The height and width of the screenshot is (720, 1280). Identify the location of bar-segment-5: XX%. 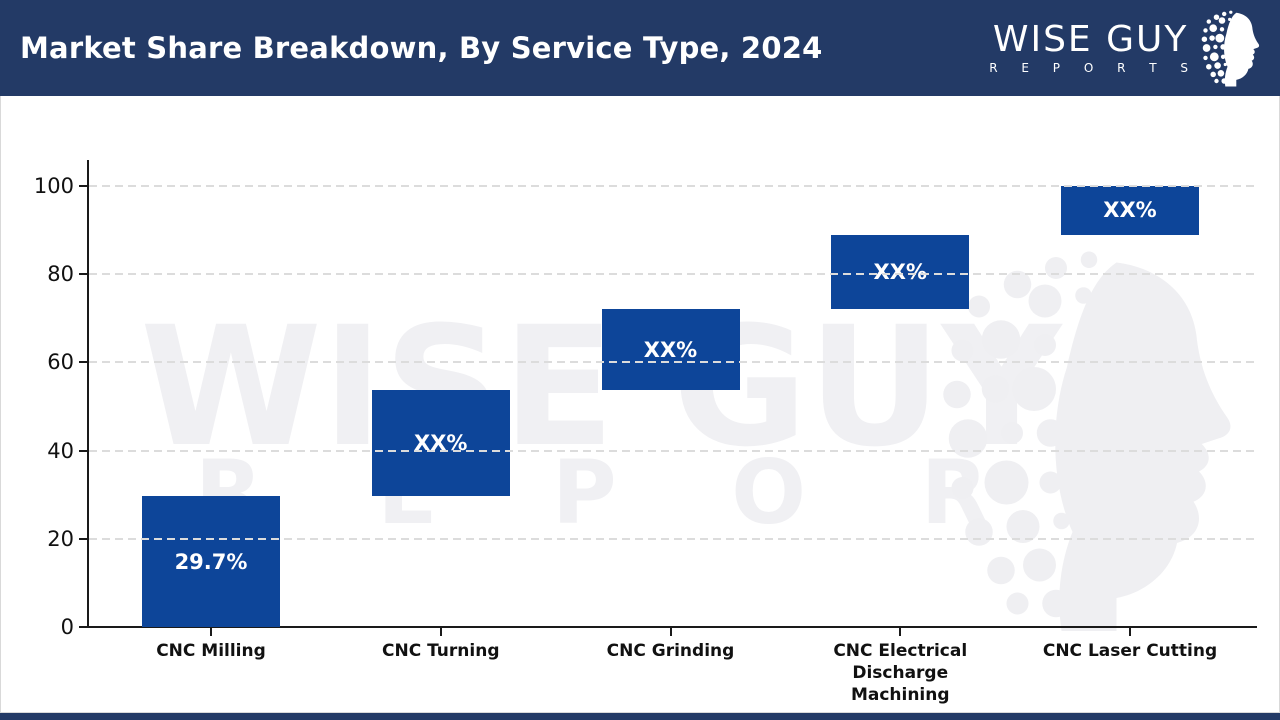
(1130, 210).